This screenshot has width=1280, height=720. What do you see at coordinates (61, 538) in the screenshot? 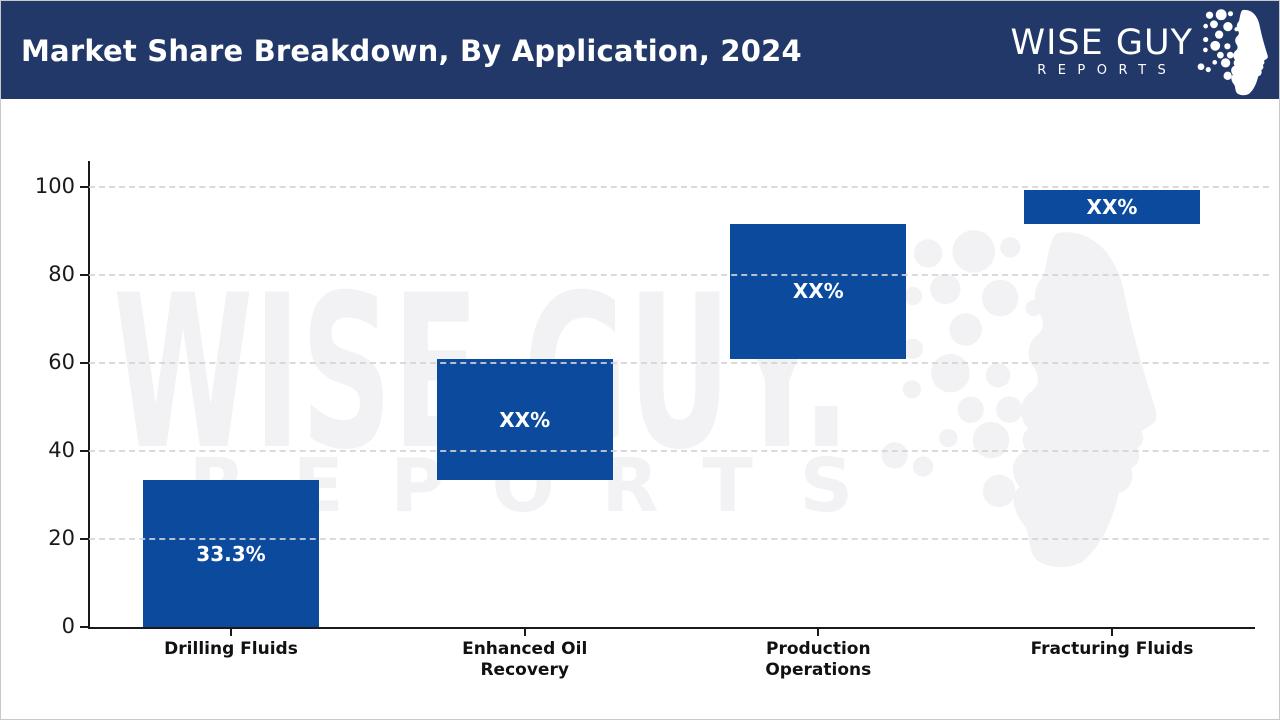
I see `y-tick-label: 20` at bounding box center [61, 538].